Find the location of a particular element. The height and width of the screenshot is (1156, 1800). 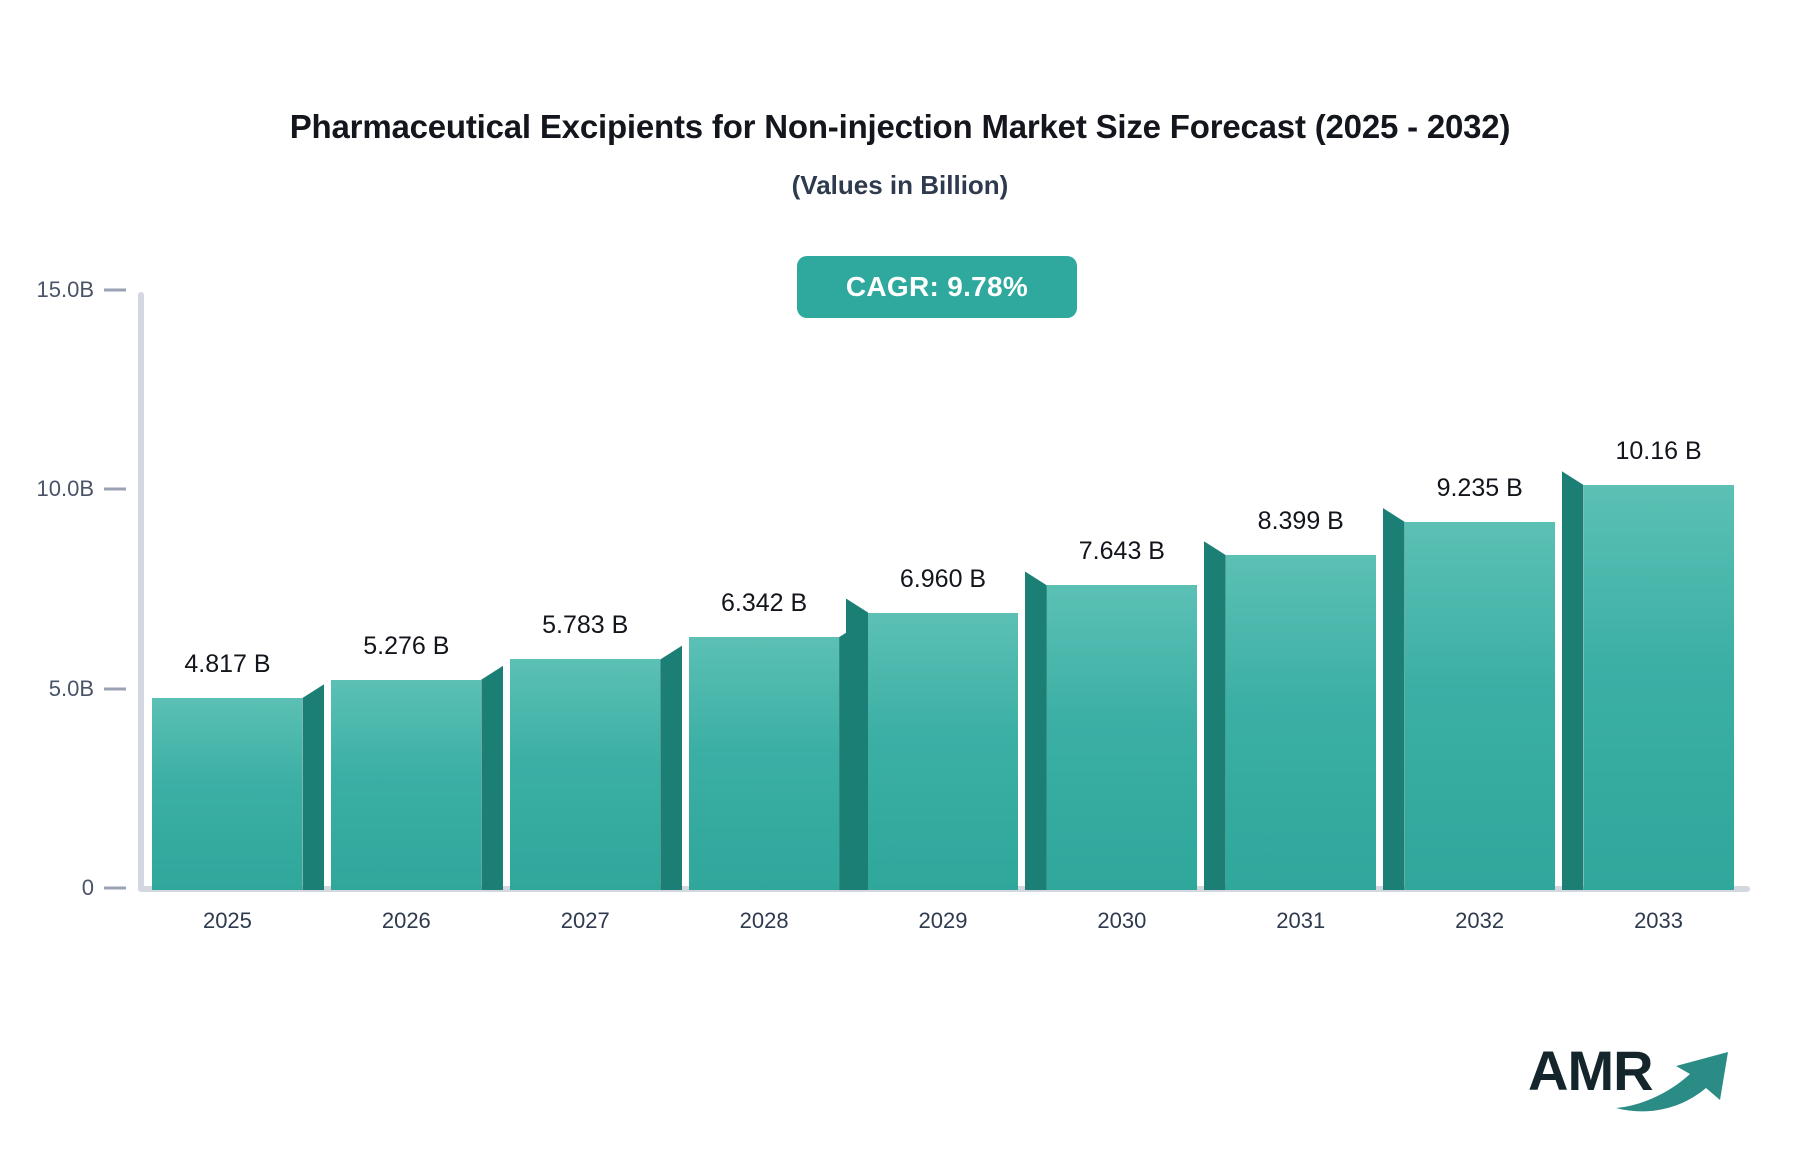

amr-logo-text: AMR is located at coordinates (1591, 1070).